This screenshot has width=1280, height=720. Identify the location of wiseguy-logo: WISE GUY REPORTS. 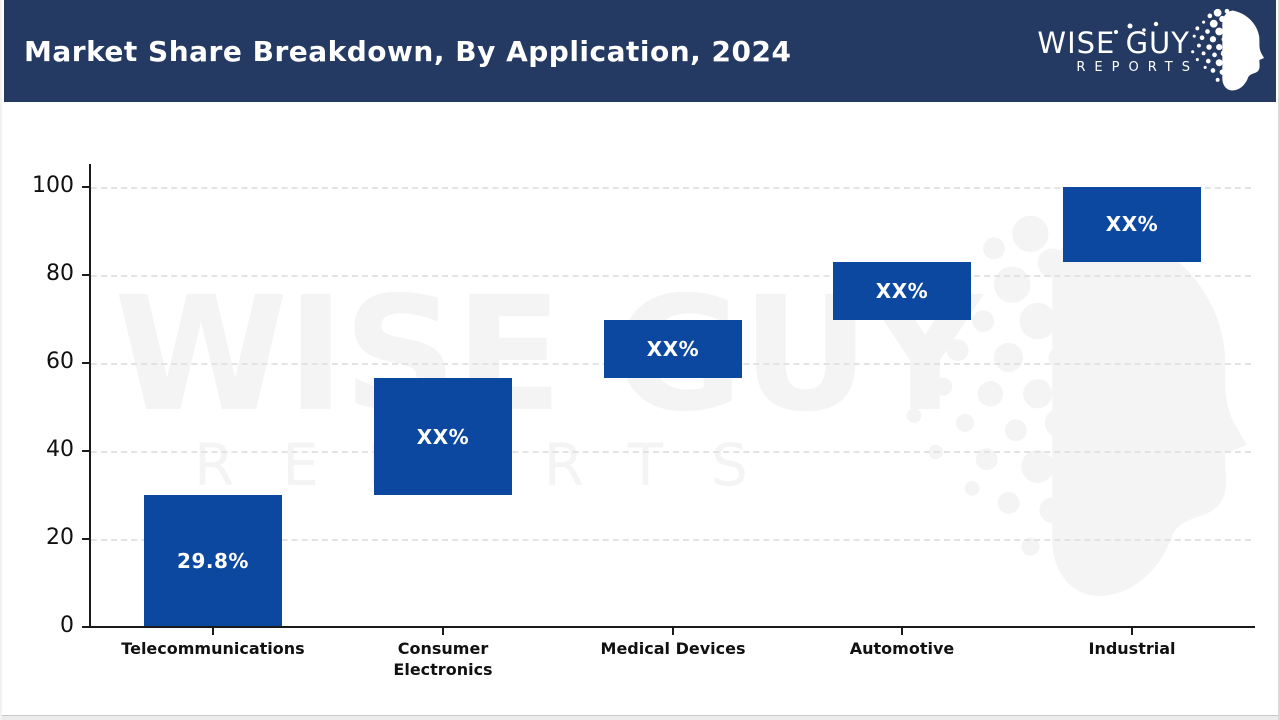
(1151, 51).